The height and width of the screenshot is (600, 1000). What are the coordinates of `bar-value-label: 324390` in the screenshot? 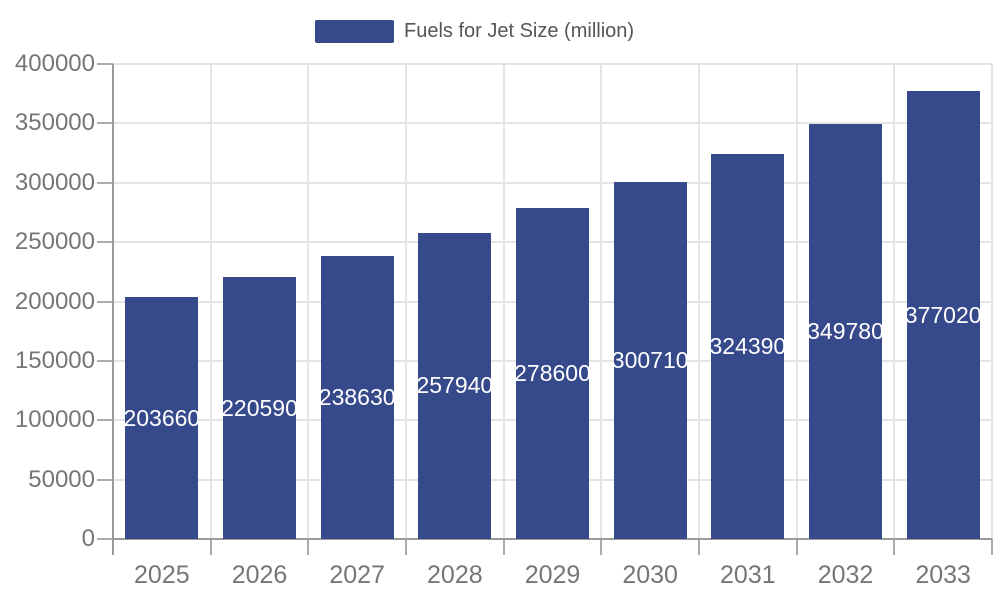 It's located at (748, 345).